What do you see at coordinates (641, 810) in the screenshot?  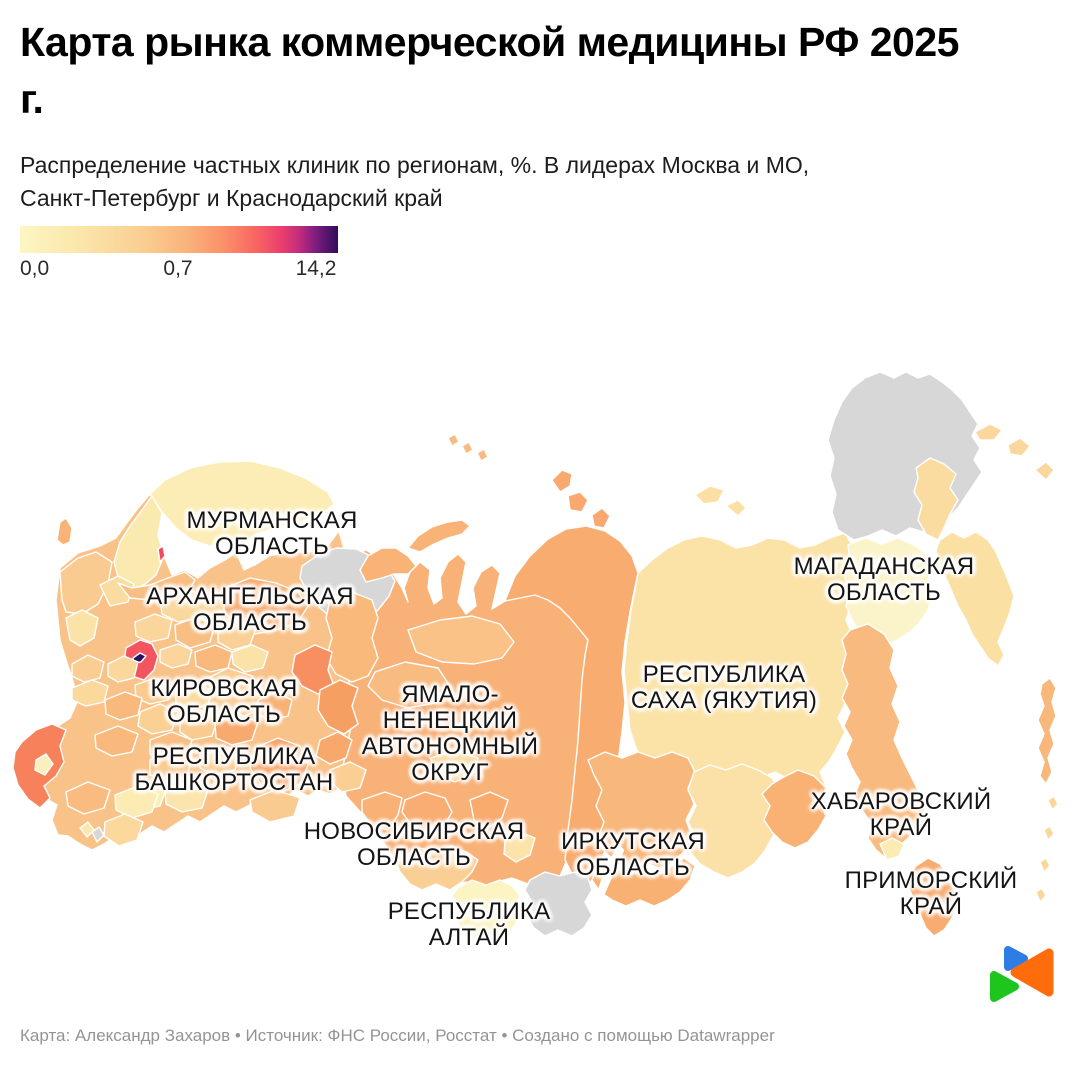 I see `region-irkutsk` at bounding box center [641, 810].